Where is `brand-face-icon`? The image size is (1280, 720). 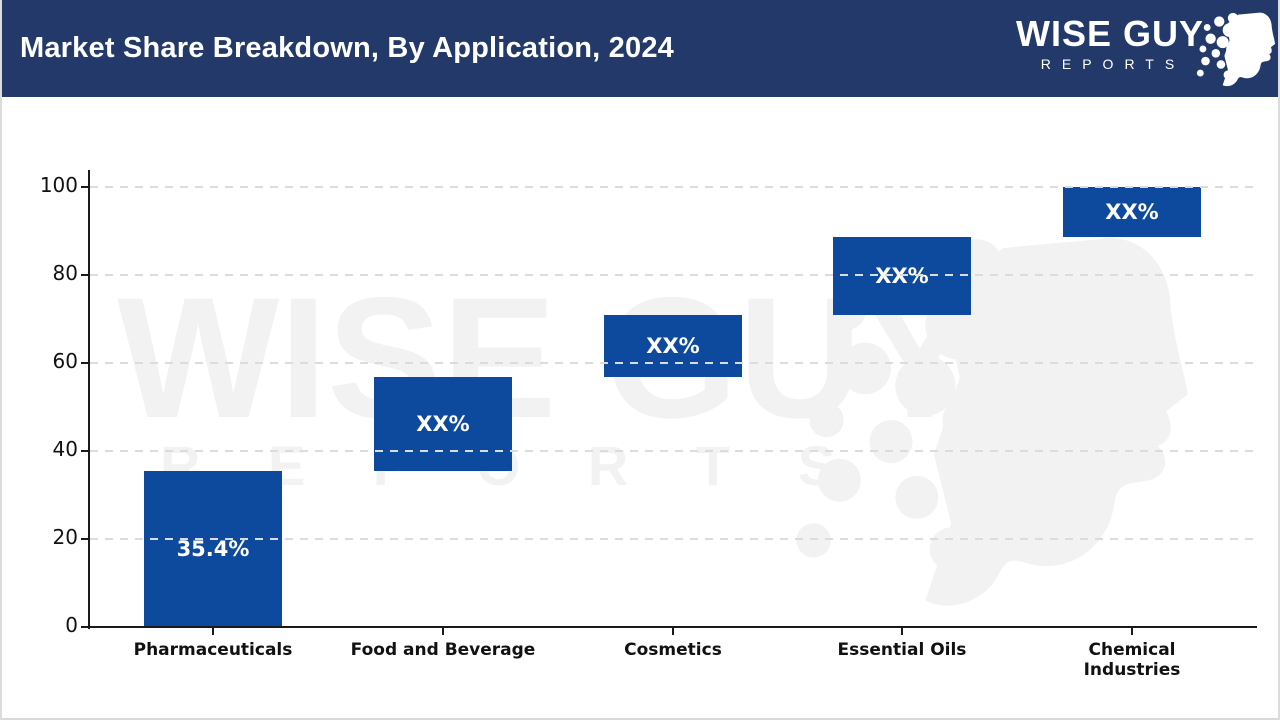 brand-face-icon is located at coordinates (1236, 49).